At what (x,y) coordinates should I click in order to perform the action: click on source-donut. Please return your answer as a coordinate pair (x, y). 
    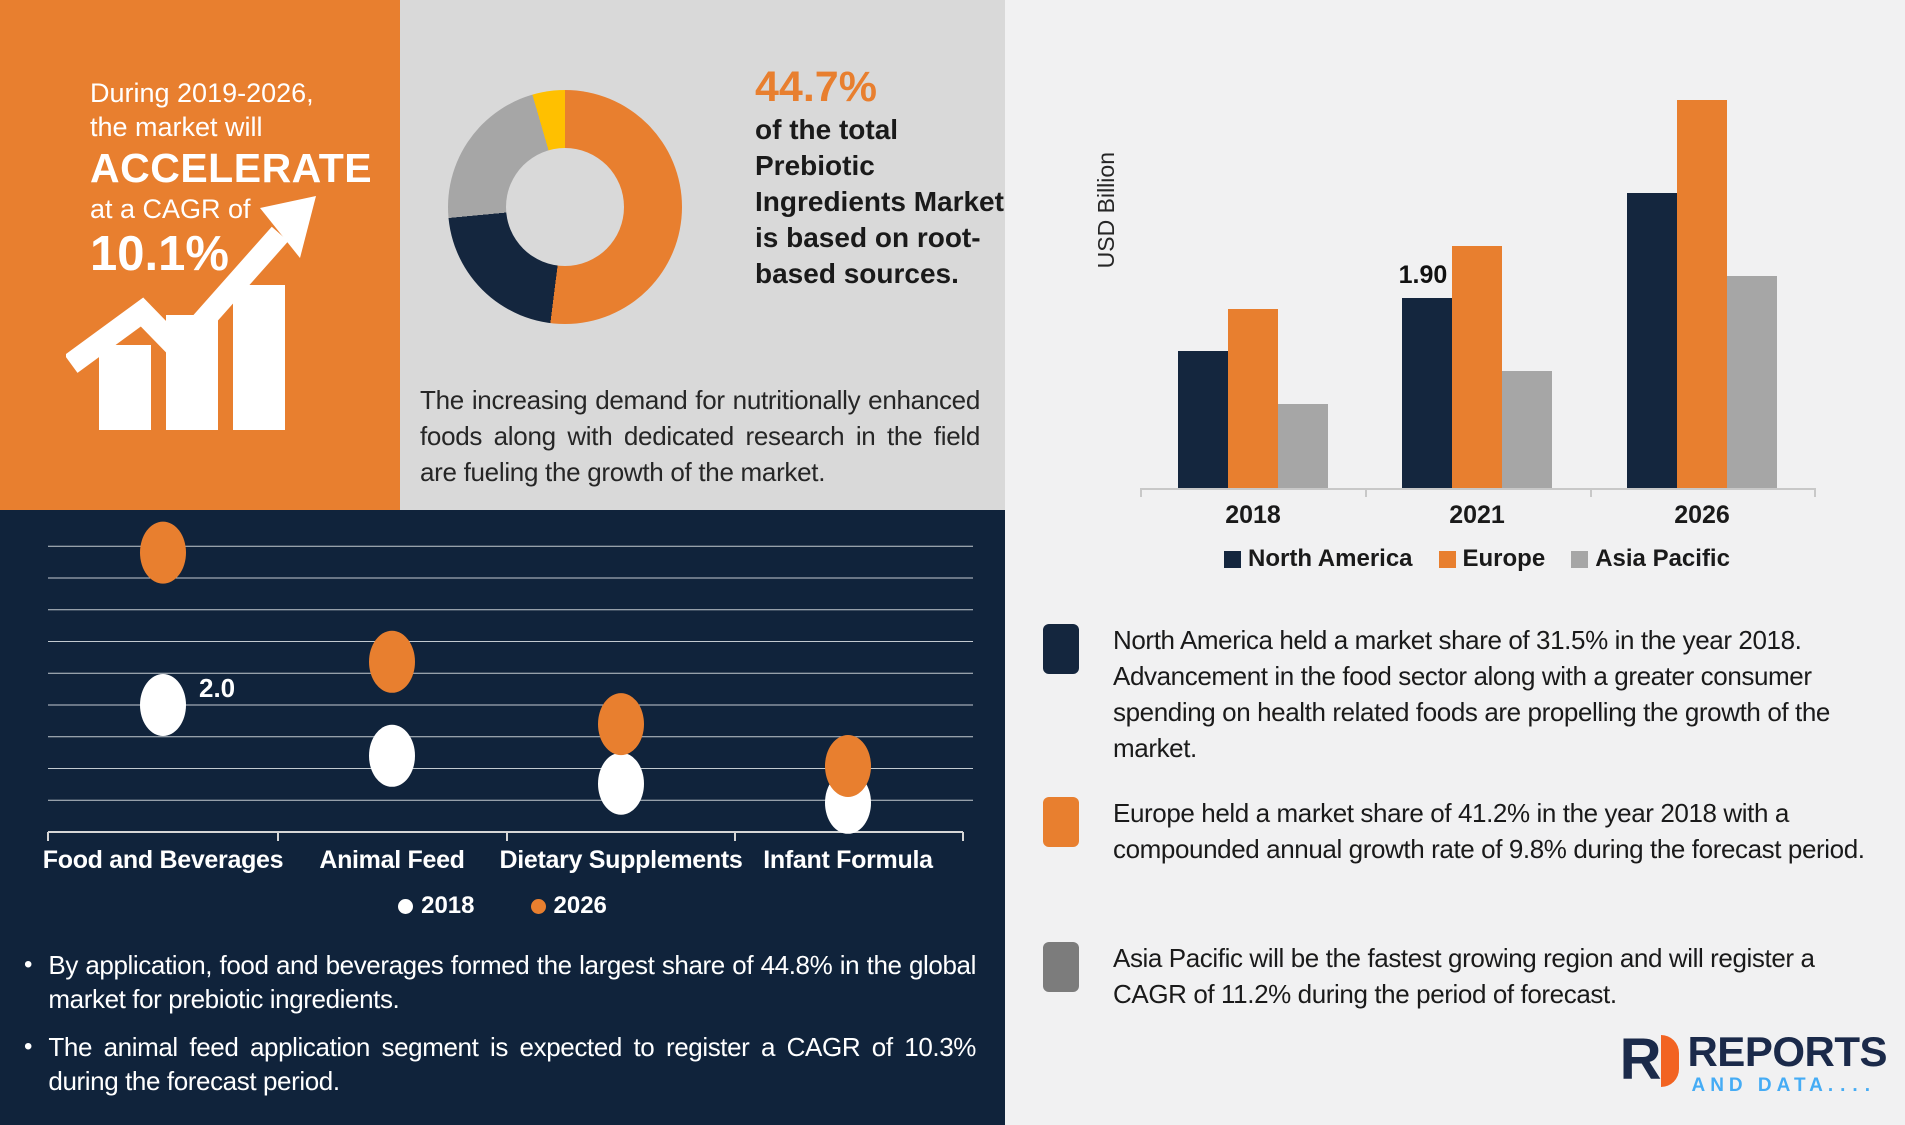
    Looking at the image, I should click on (565, 207).